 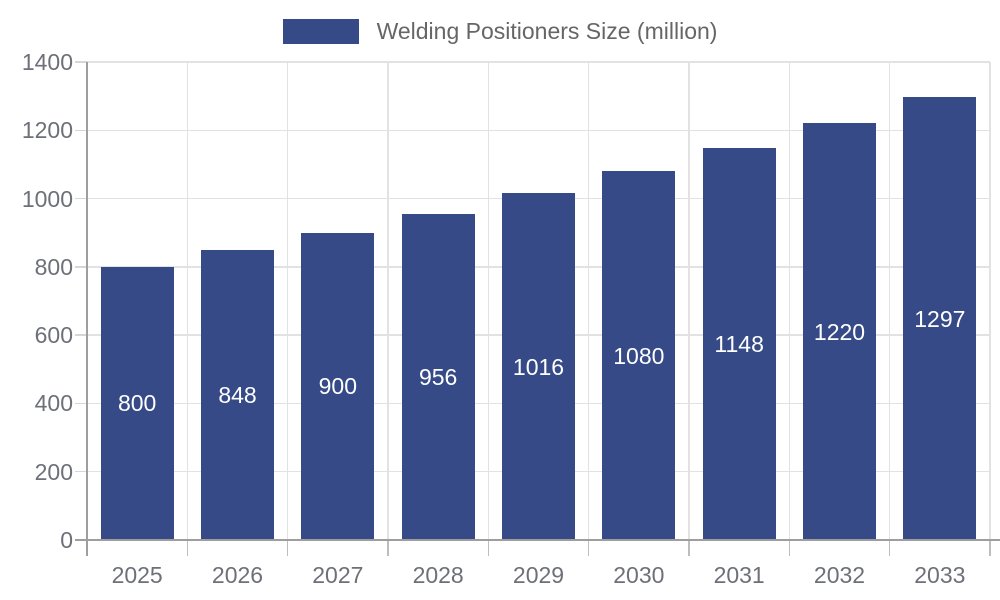 What do you see at coordinates (47, 130) in the screenshot?
I see `y-tick-label: 1200` at bounding box center [47, 130].